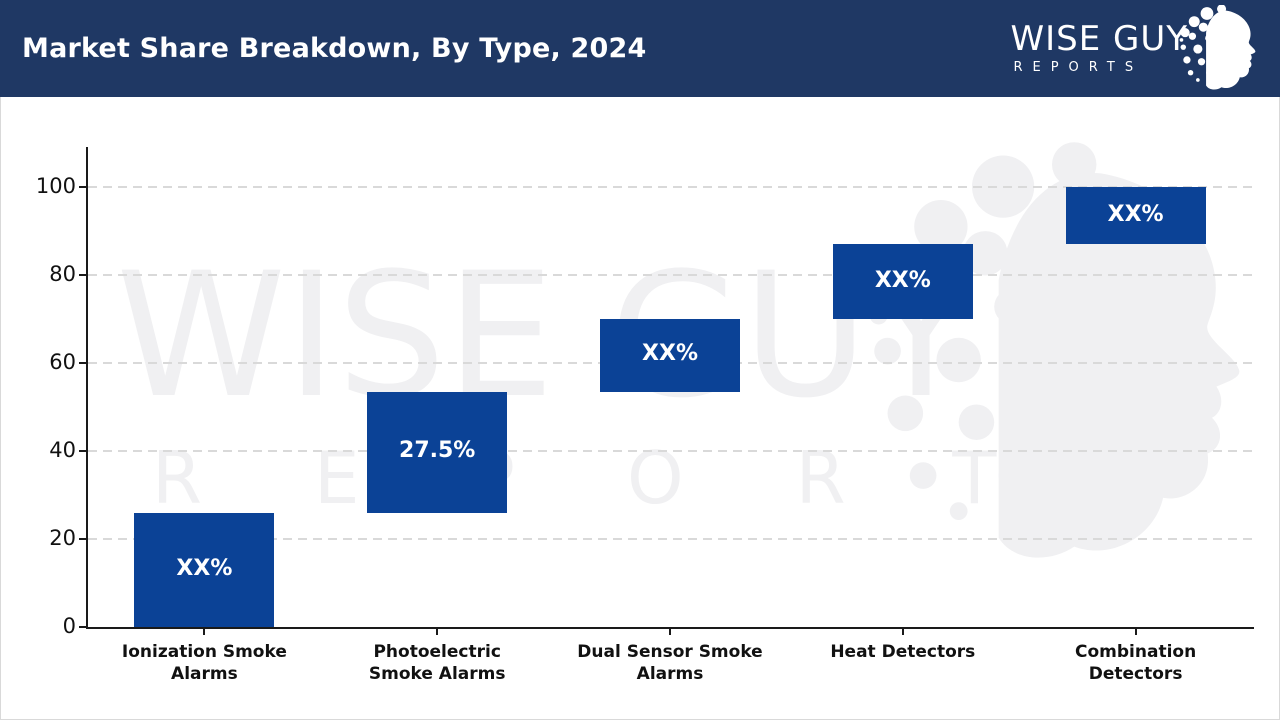 This screenshot has height=720, width=1280. I want to click on bar-value-label: 27.5%, so click(437, 451).